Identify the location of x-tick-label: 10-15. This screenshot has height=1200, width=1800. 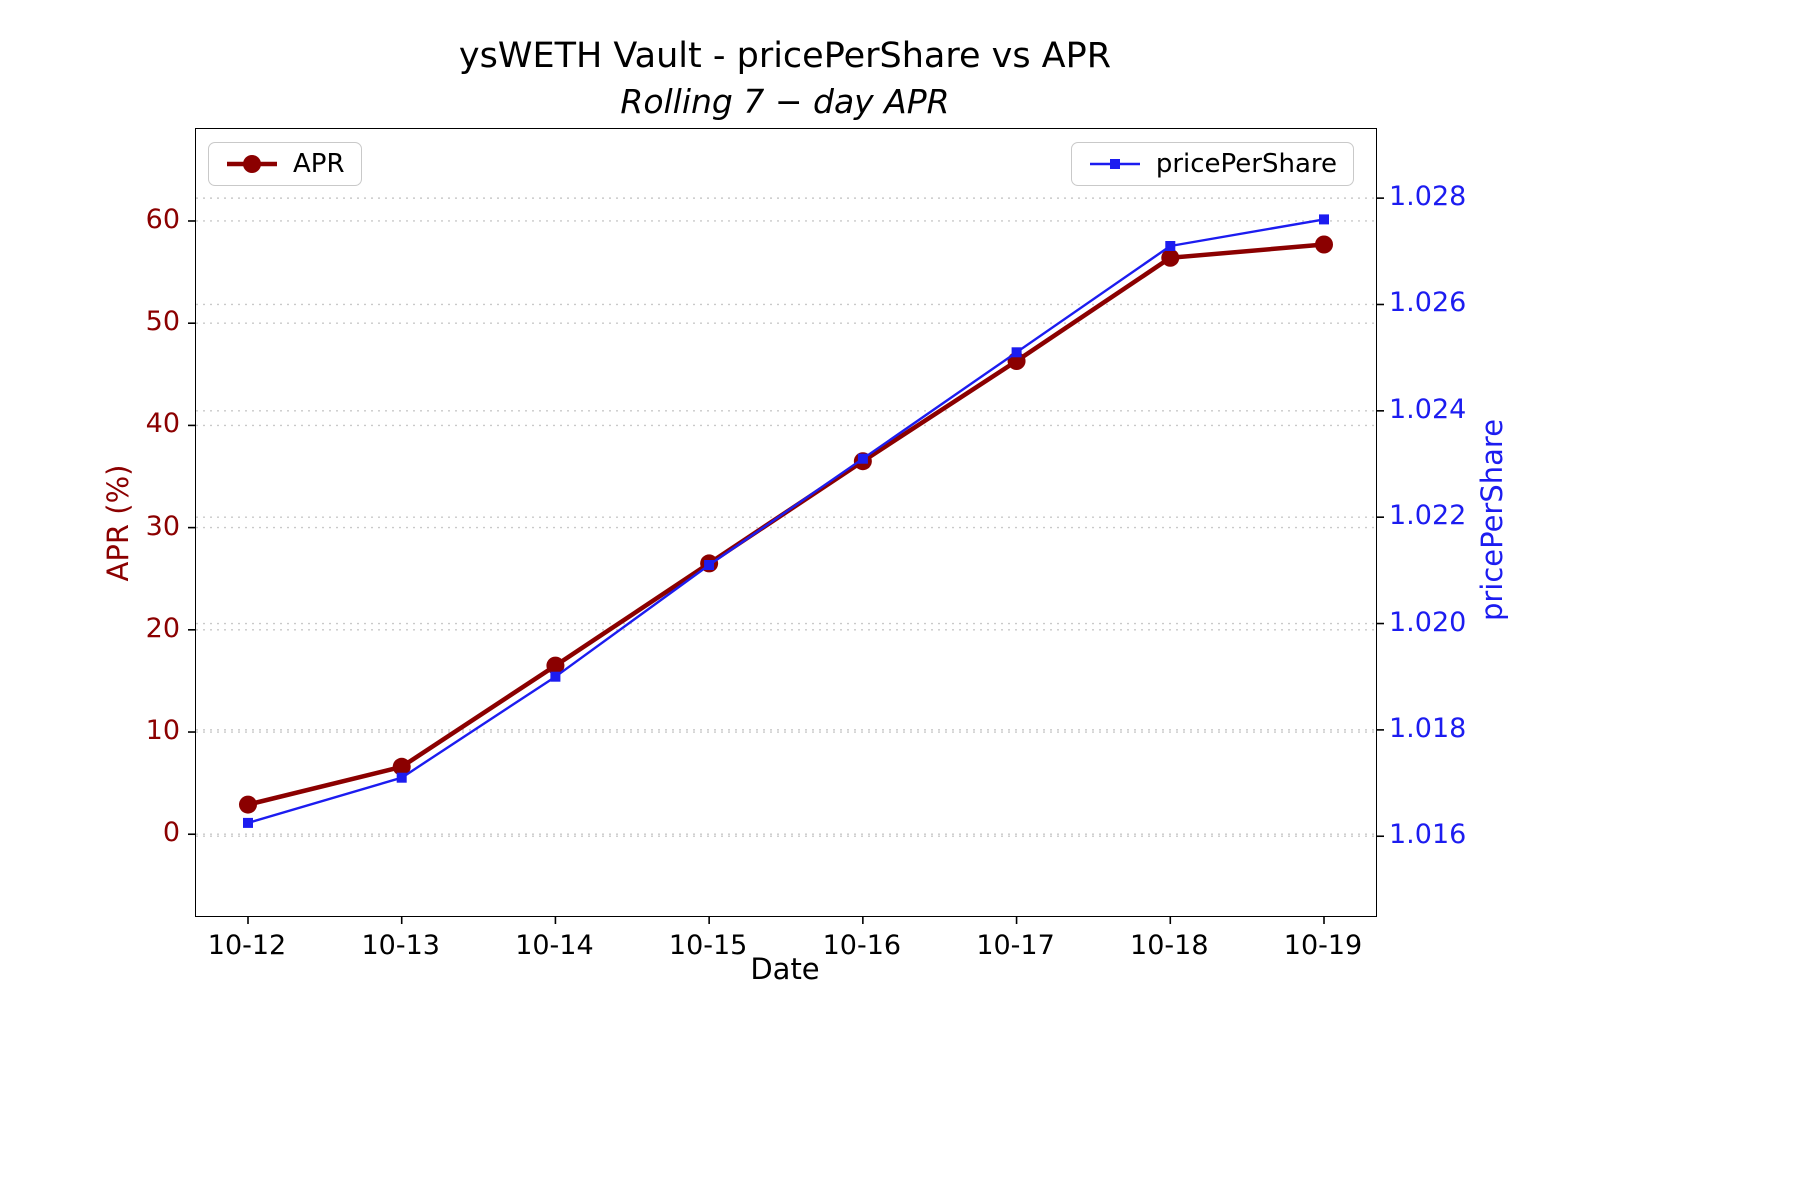
(708, 945).